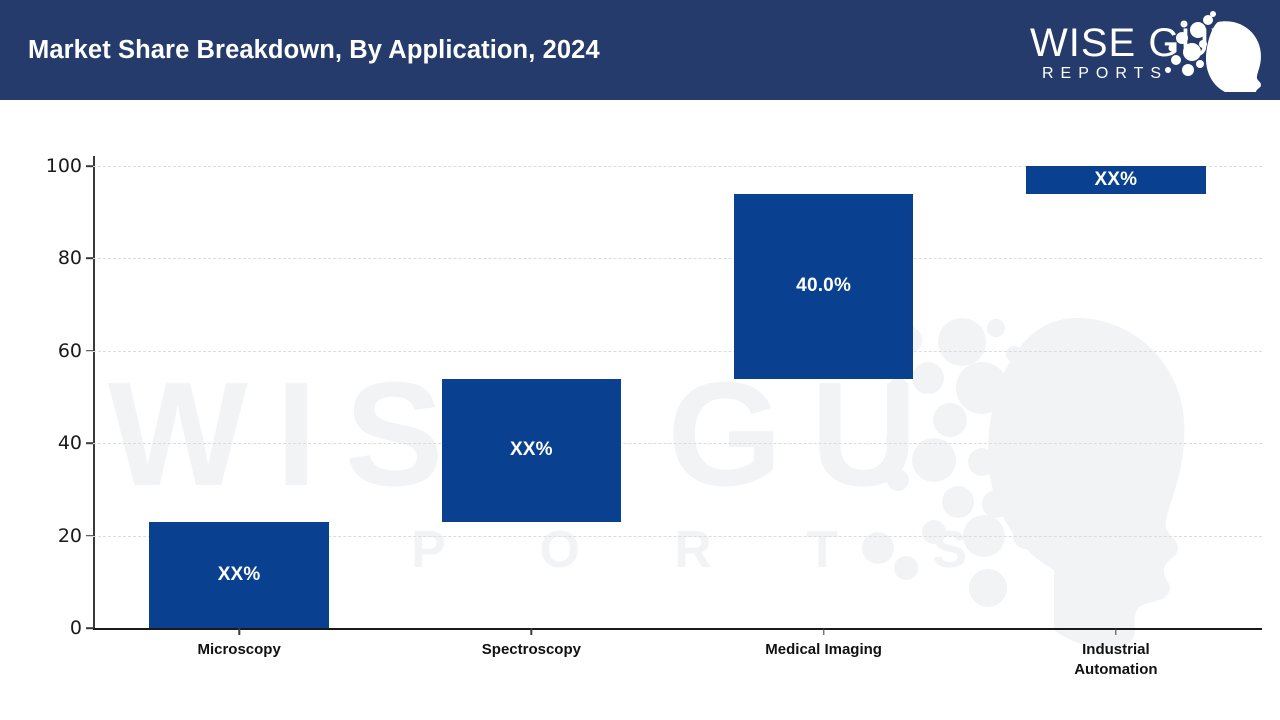  What do you see at coordinates (94, 392) in the screenshot?
I see `y-axis-line` at bounding box center [94, 392].